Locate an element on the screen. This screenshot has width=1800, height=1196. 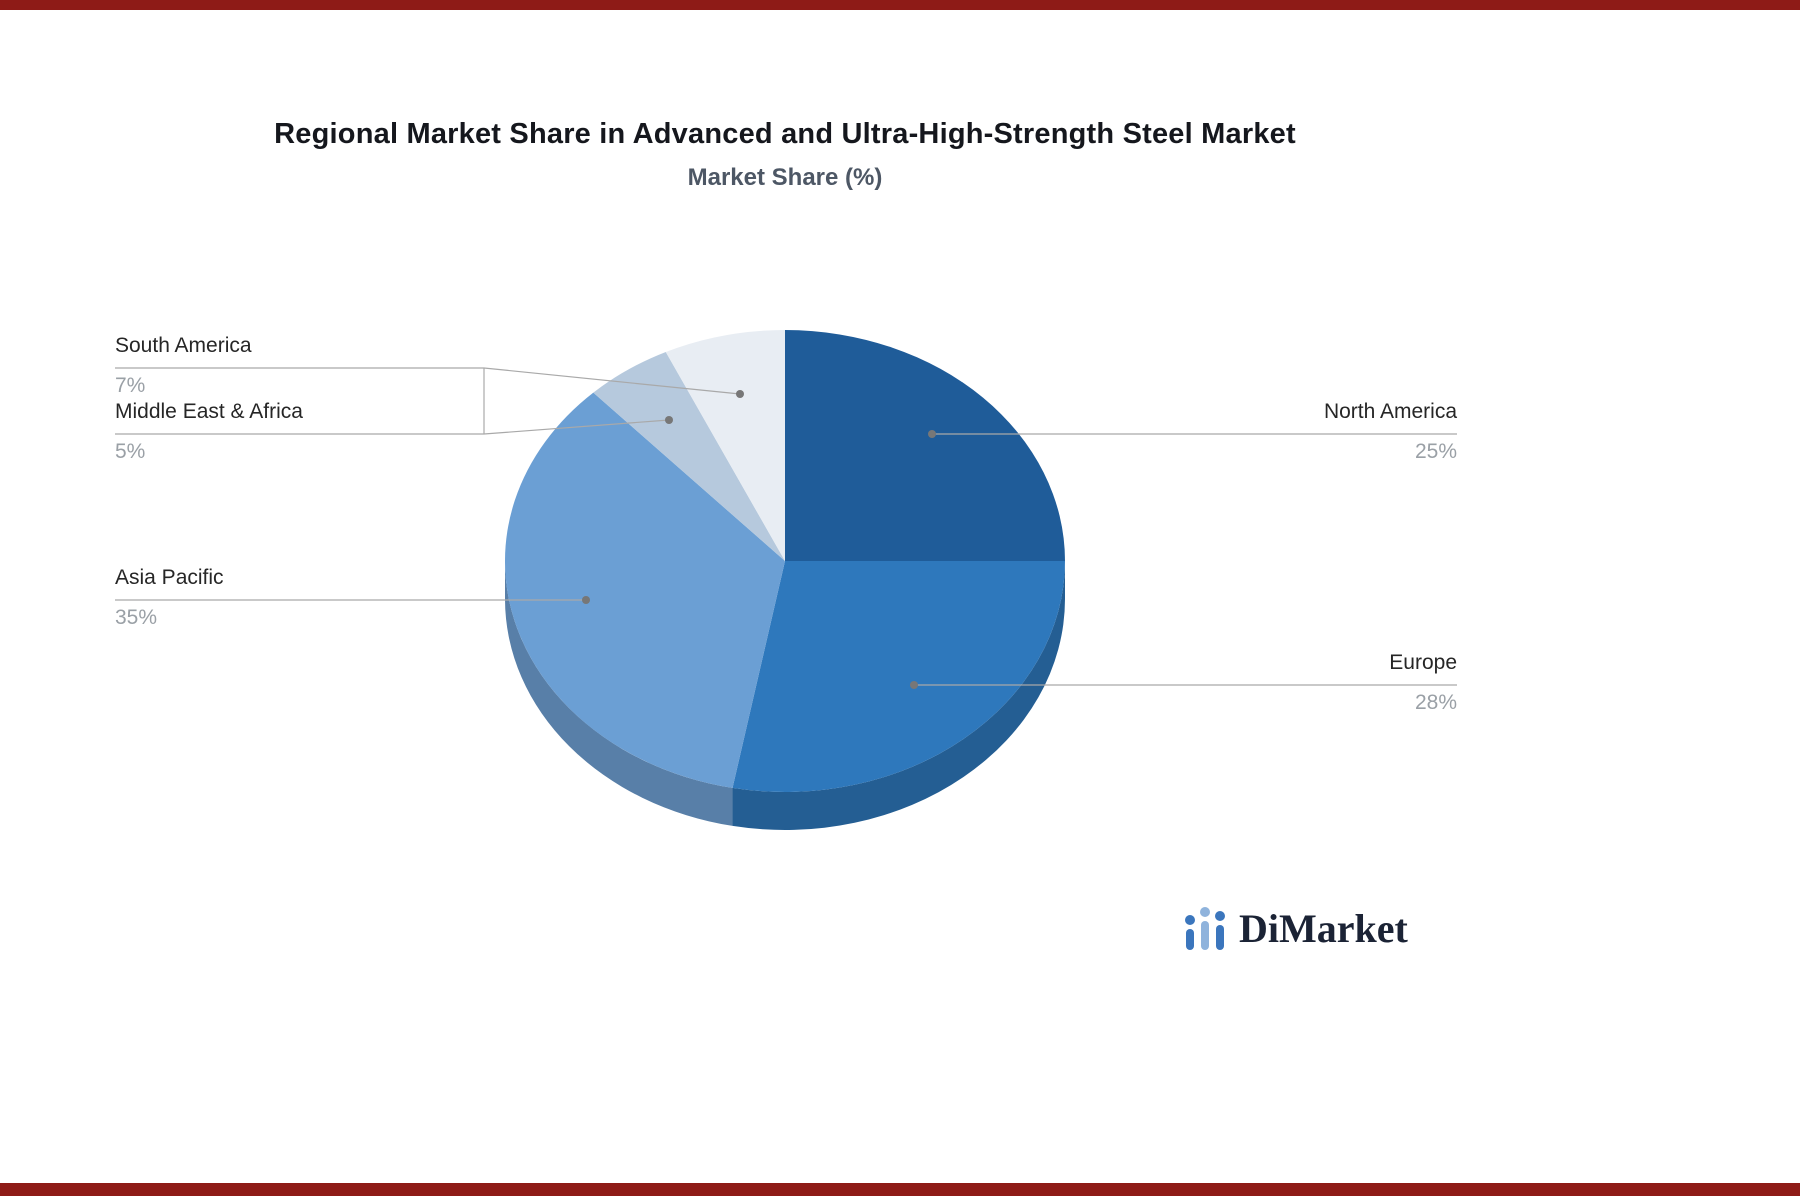
leader-dot-middle-east-africa is located at coordinates (669, 420).